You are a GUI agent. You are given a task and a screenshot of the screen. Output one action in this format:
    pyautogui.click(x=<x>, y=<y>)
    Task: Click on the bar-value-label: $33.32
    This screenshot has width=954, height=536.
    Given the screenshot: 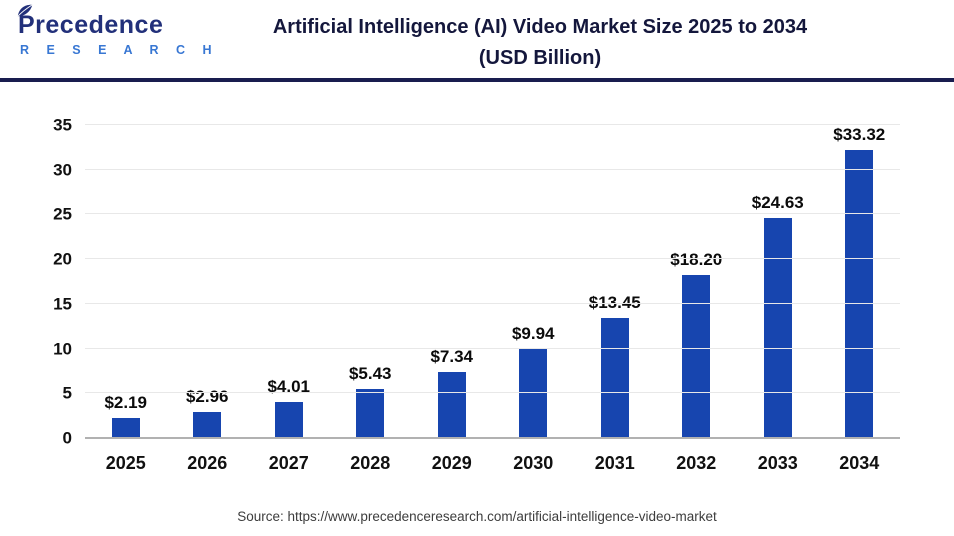 What is the action you would take?
    pyautogui.click(x=859, y=134)
    